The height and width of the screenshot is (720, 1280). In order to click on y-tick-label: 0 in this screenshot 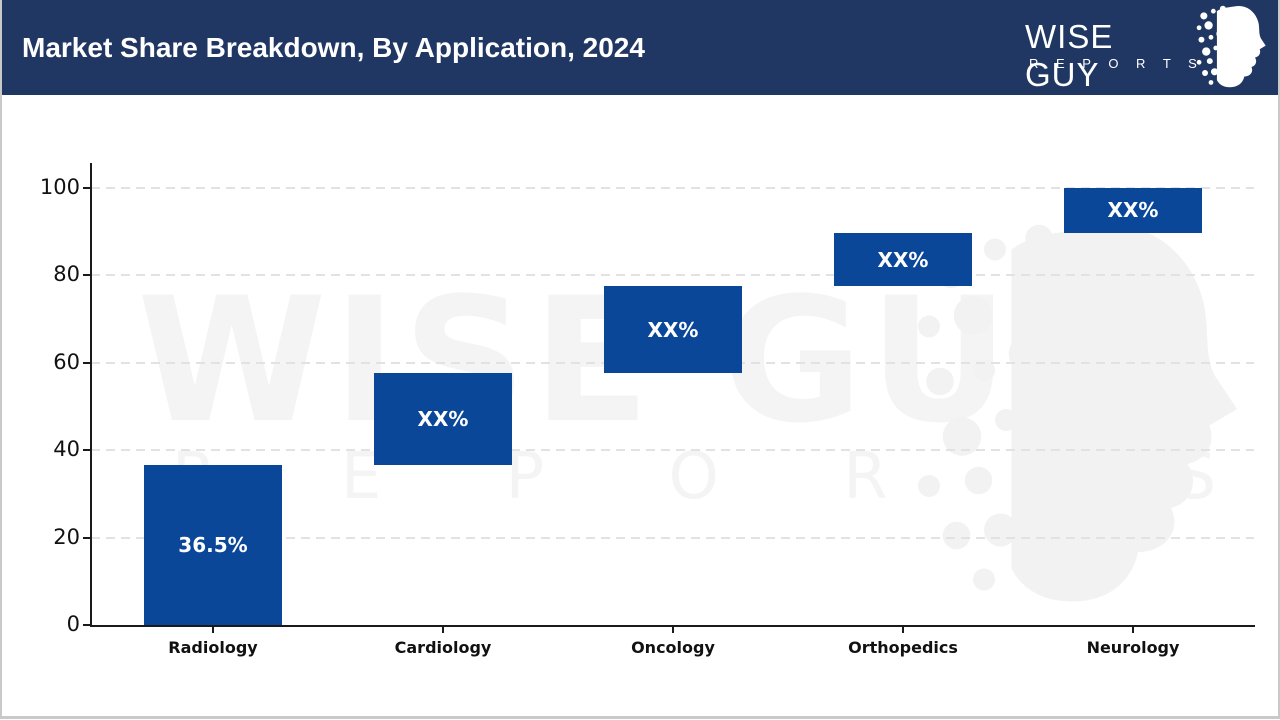, I will do `click(73, 624)`.